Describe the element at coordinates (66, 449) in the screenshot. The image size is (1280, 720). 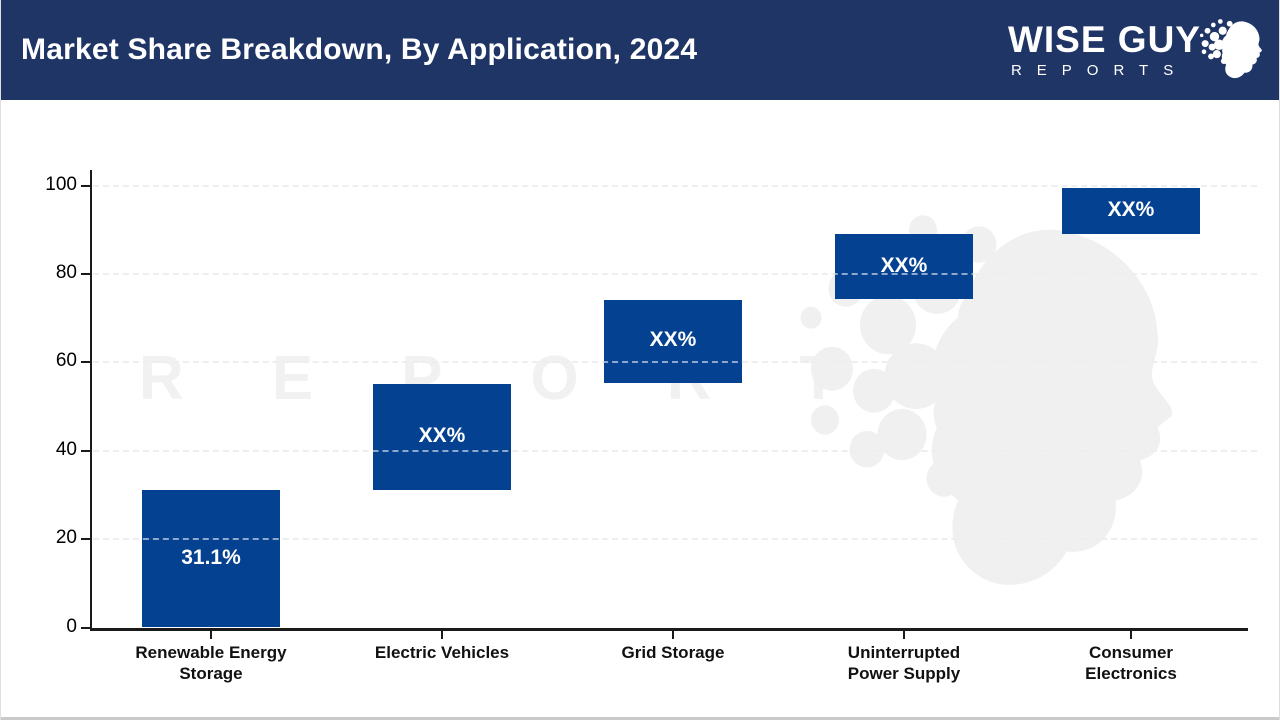
I see `y-tick-label: 40` at that location.